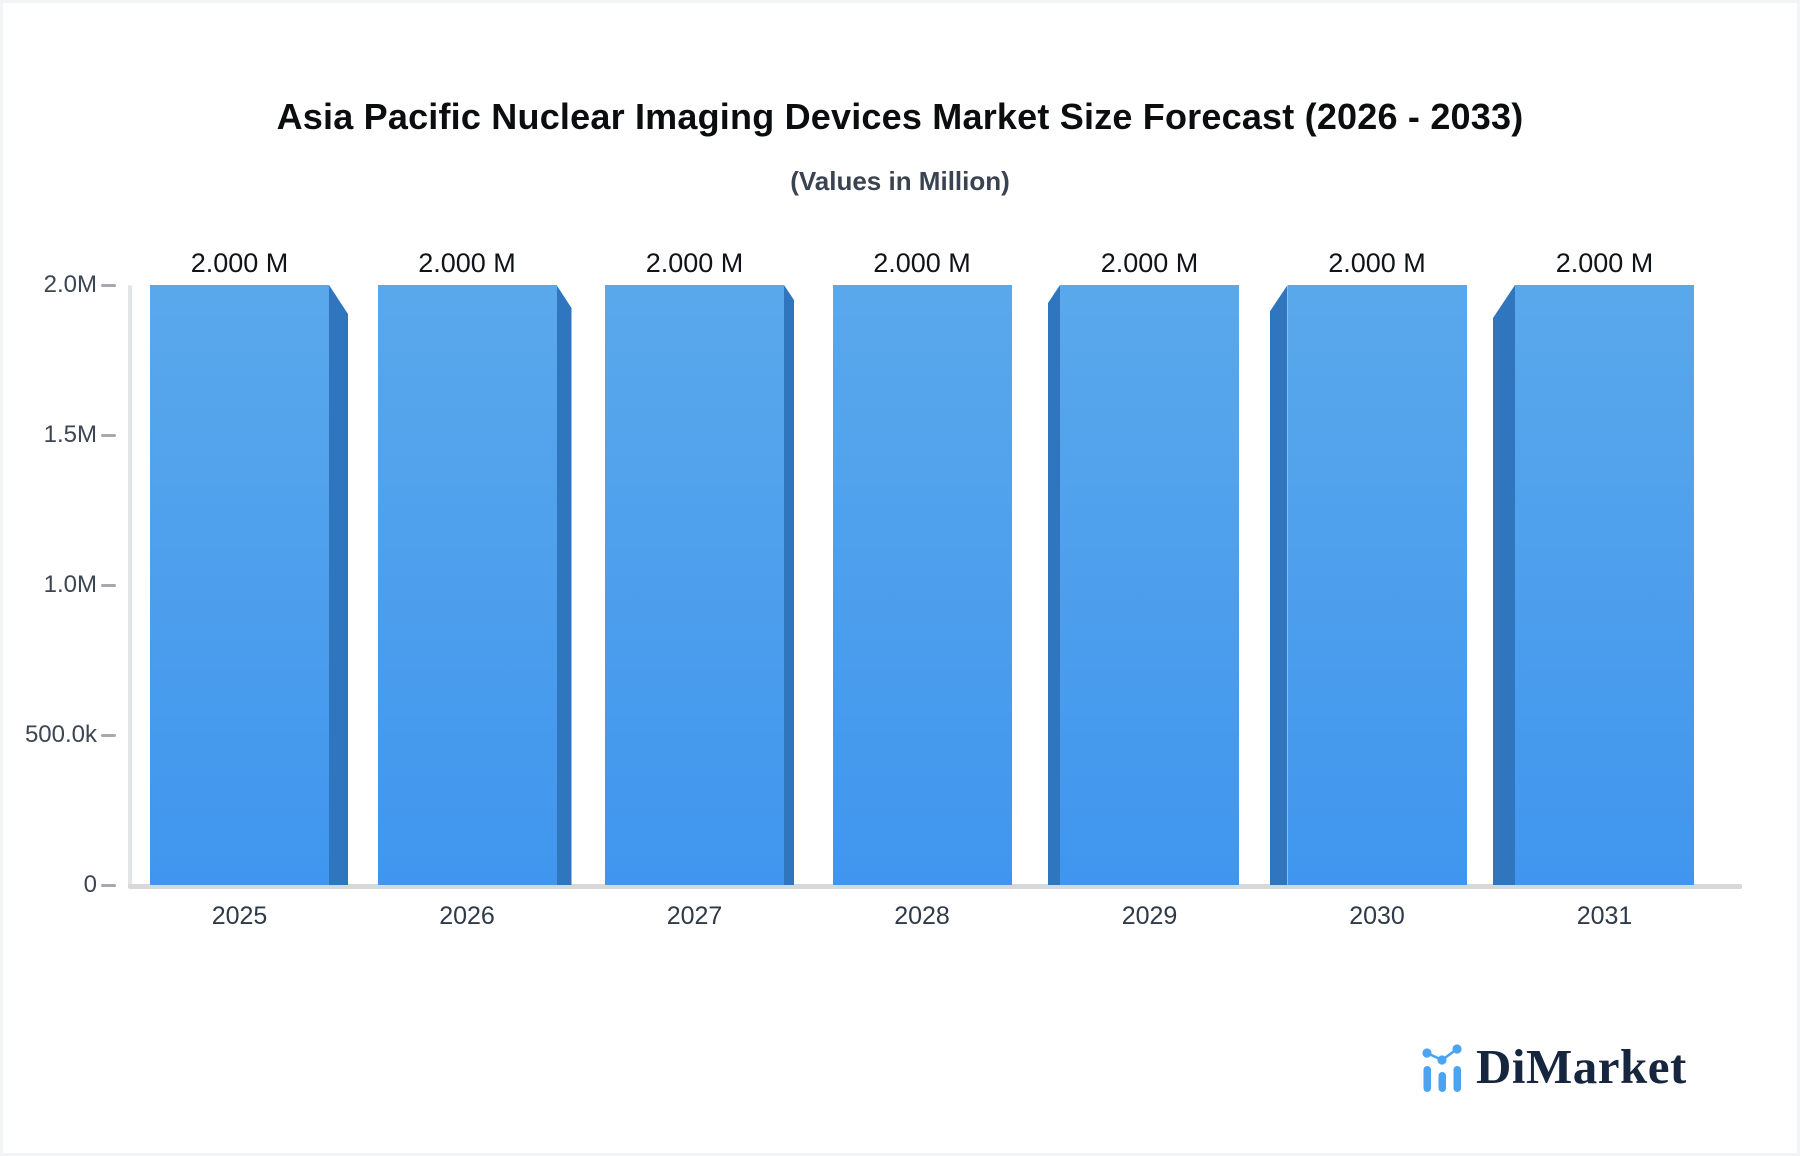 The image size is (1800, 1156). Describe the element at coordinates (935, 886) in the screenshot. I see `x-axis-baseline` at that location.